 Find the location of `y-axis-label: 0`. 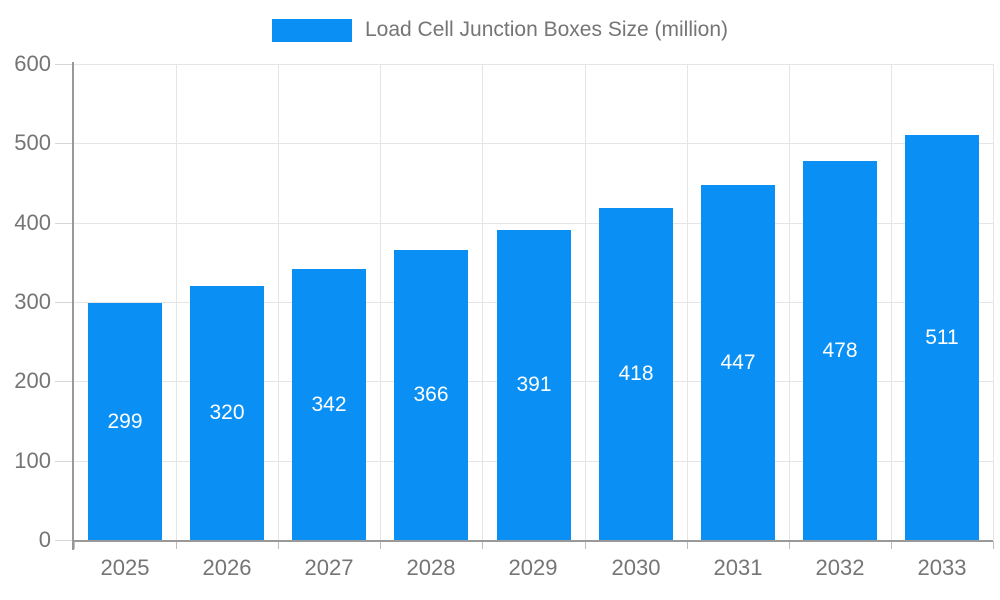

y-axis-label: 0 is located at coordinates (44, 539).